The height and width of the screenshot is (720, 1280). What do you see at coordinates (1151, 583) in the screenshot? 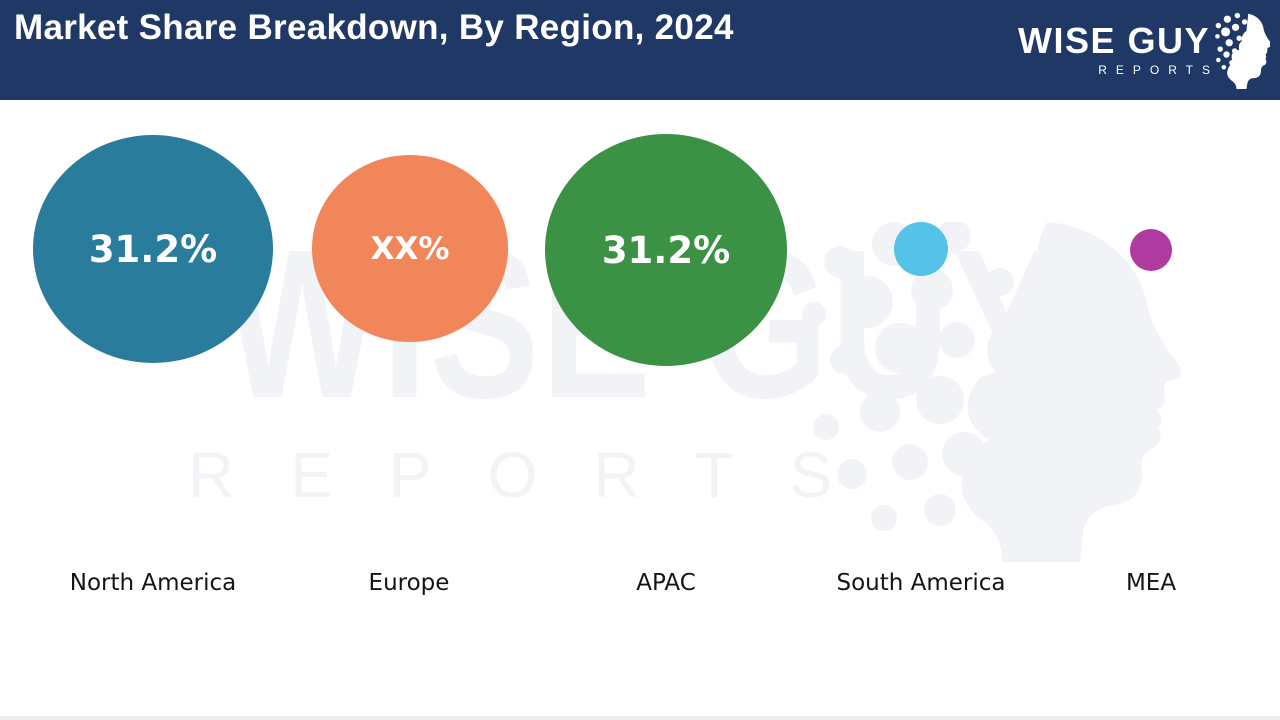
I see `category-label-mea: MEA` at bounding box center [1151, 583].